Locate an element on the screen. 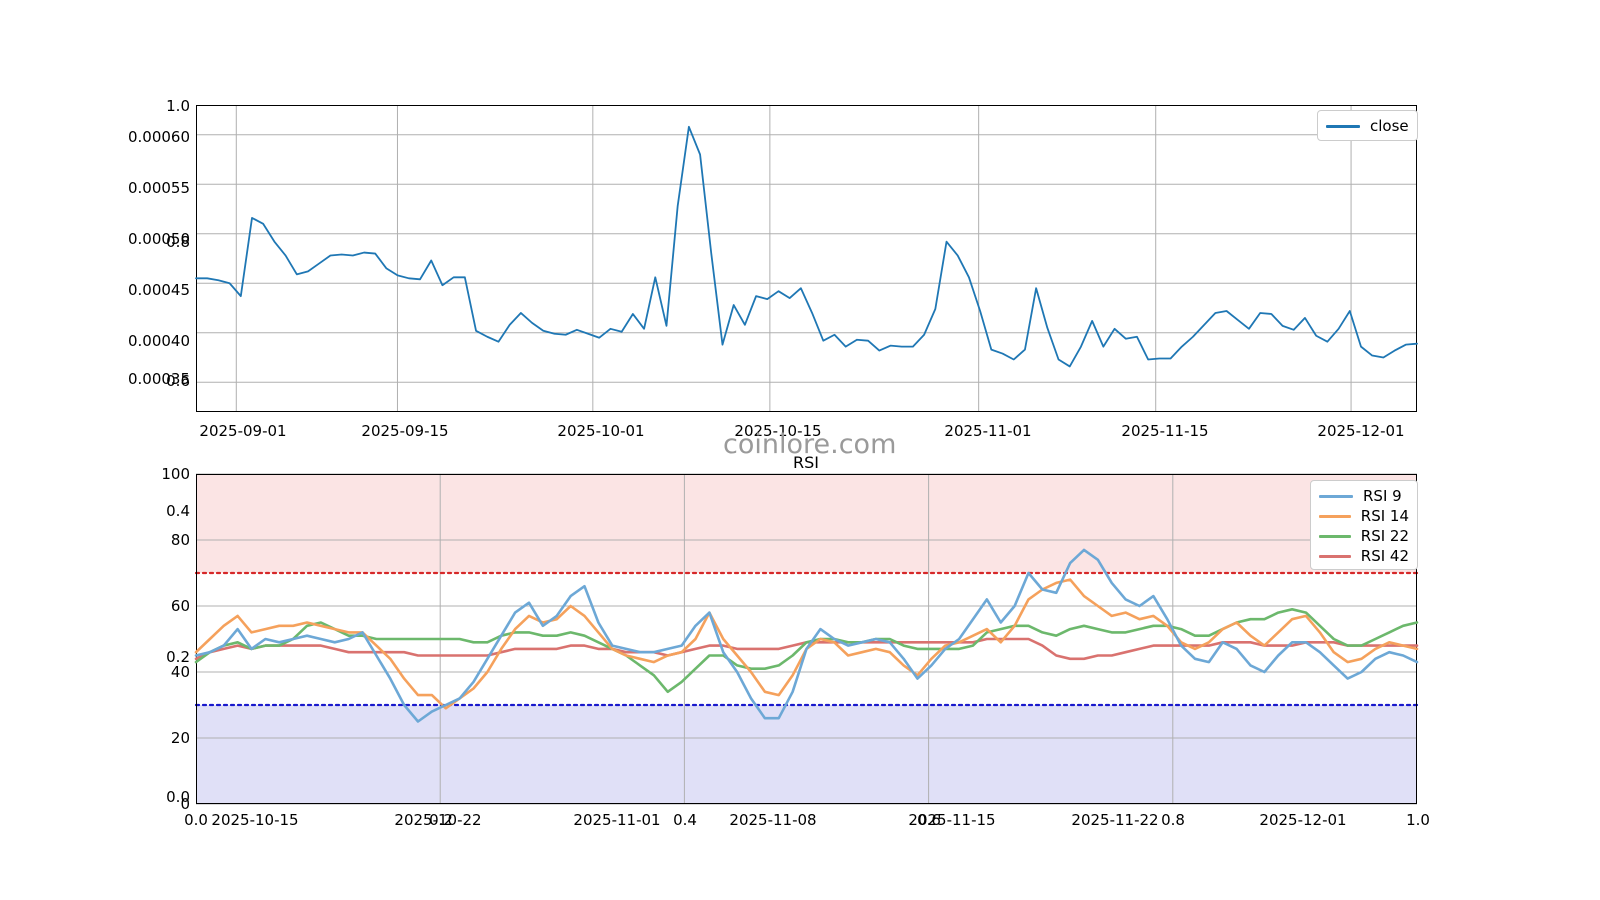 This screenshot has height=900, width=1600. rsi-legend: RSI 9 RSI 14 RSI 22 RSI 42 is located at coordinates (1364, 525).